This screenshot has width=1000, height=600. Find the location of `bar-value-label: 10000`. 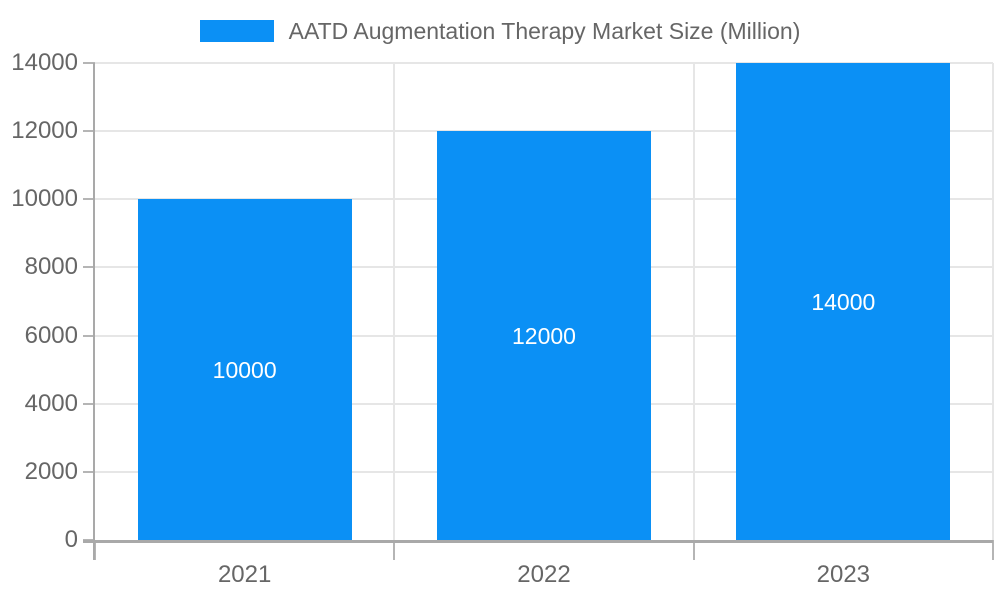

bar-value-label: 10000 is located at coordinates (244, 369).